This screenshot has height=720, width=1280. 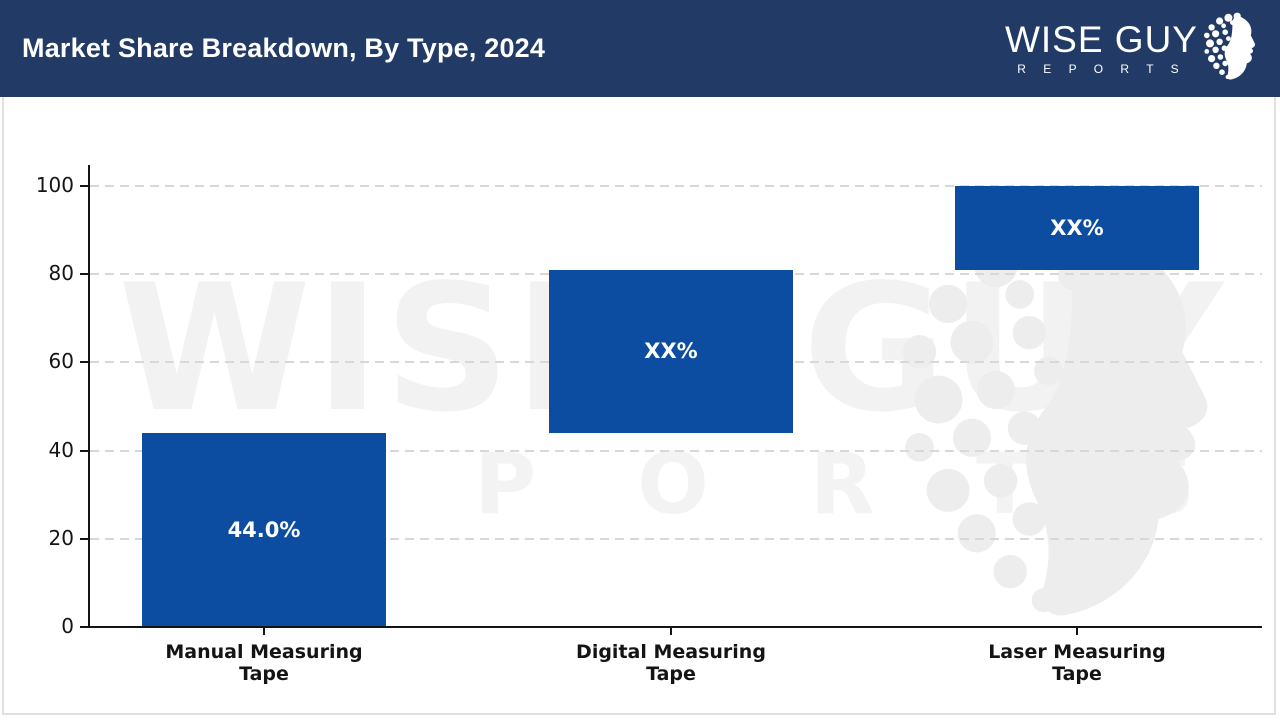 I want to click on y-tick-label: 20, so click(x=61, y=537).